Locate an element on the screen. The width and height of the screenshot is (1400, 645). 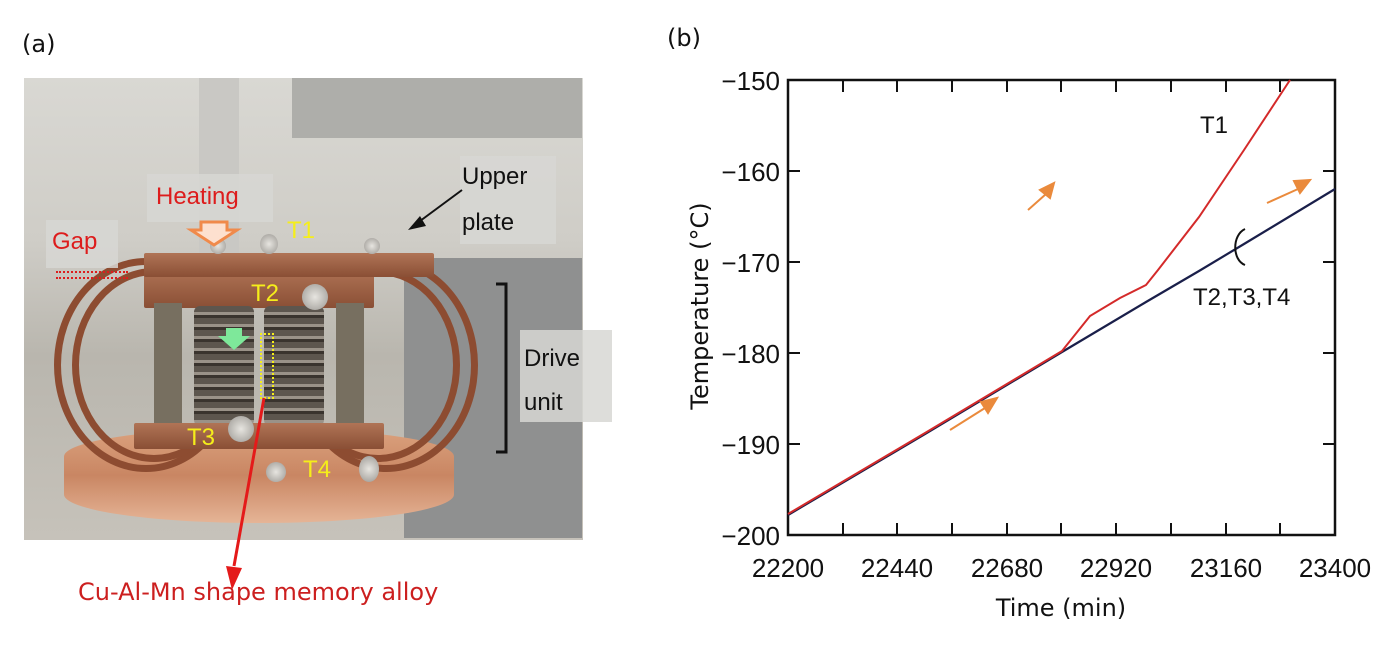
sensor-label-t3: T3 is located at coordinates (201, 437).